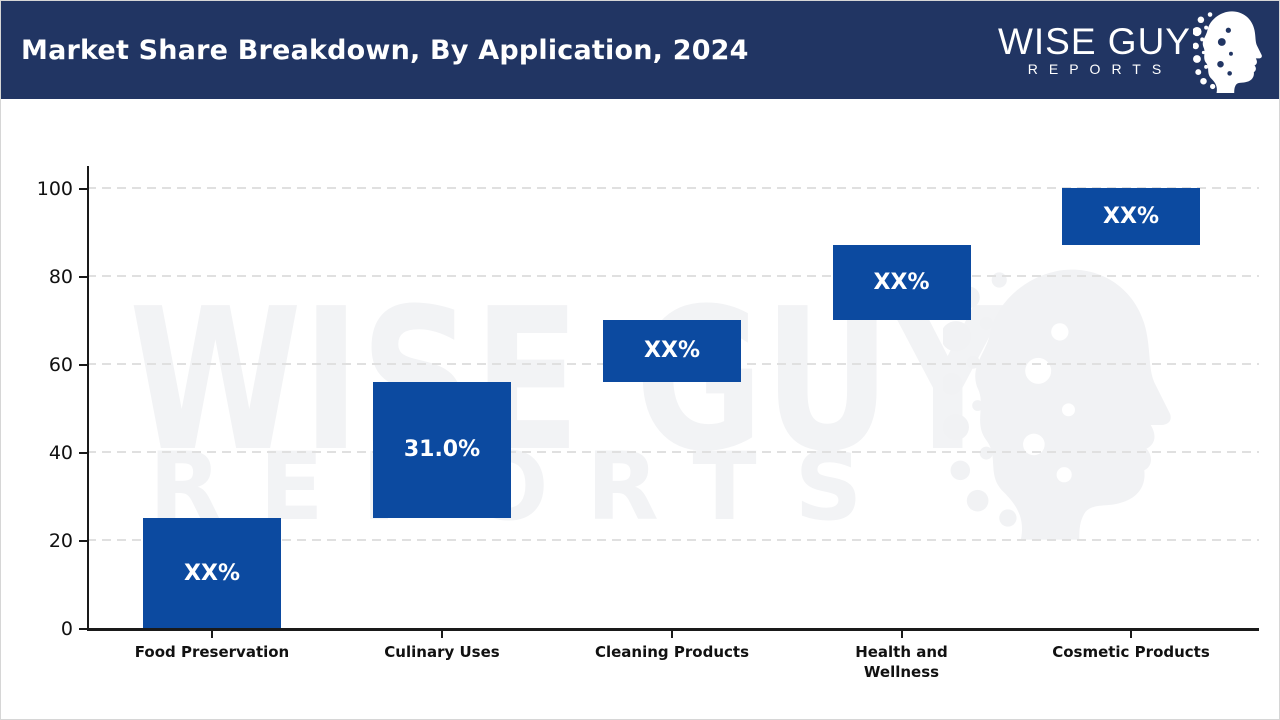  Describe the element at coordinates (442, 652) in the screenshot. I see `x-tick-label-1: Culinary Uses` at that location.